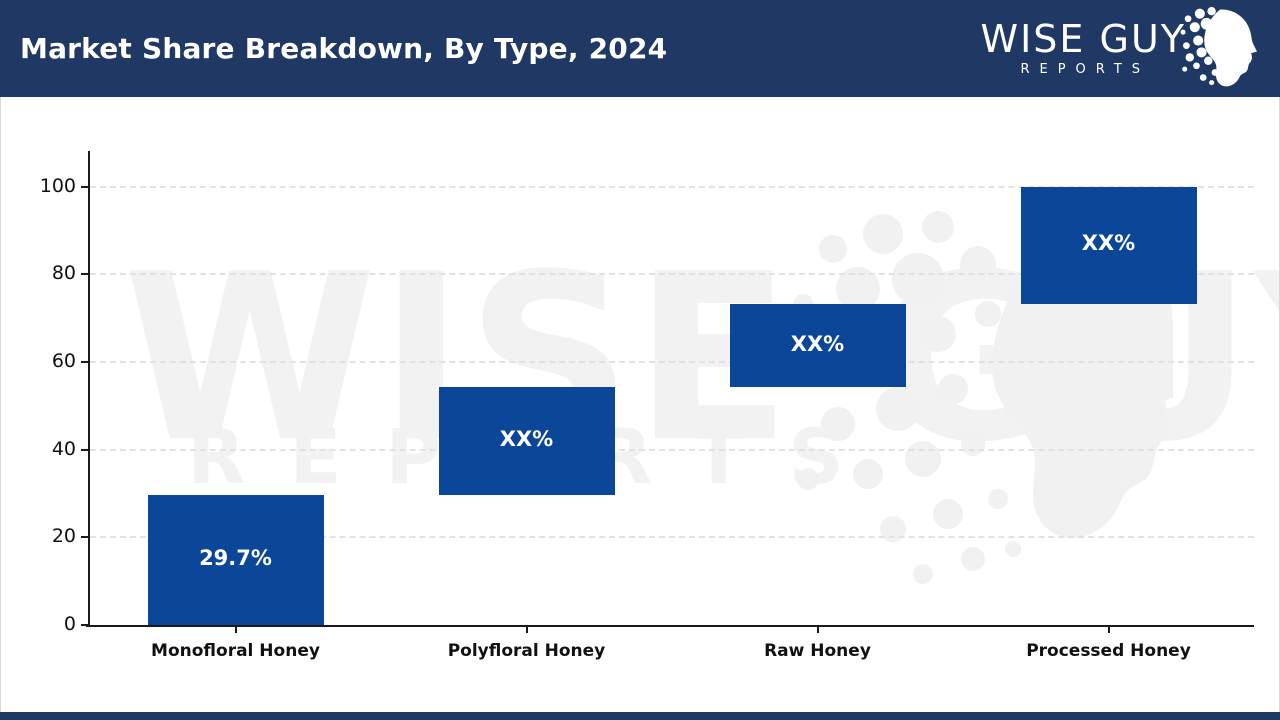 Image resolution: width=1280 pixels, height=720 pixels. I want to click on y-tick-label-40: 40, so click(63, 448).